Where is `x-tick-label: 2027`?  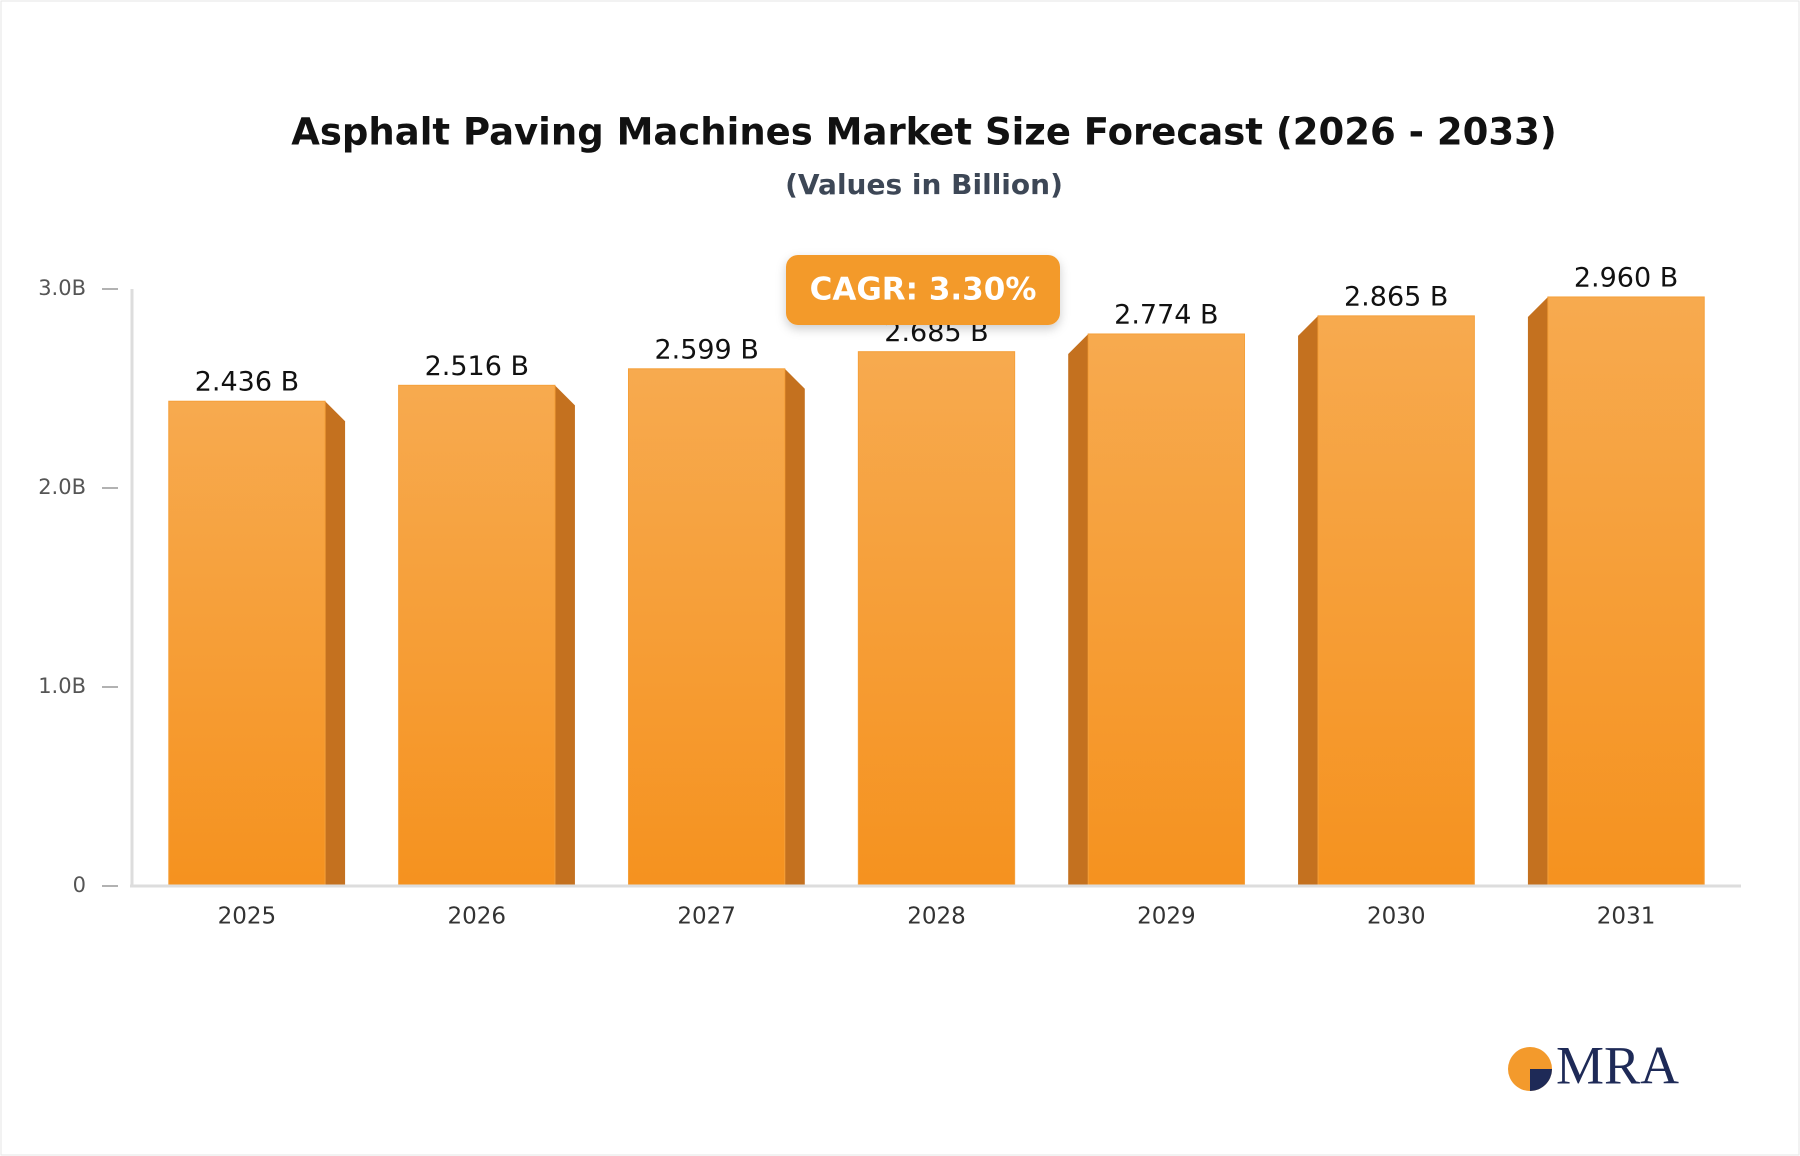 x-tick-label: 2027 is located at coordinates (706, 917).